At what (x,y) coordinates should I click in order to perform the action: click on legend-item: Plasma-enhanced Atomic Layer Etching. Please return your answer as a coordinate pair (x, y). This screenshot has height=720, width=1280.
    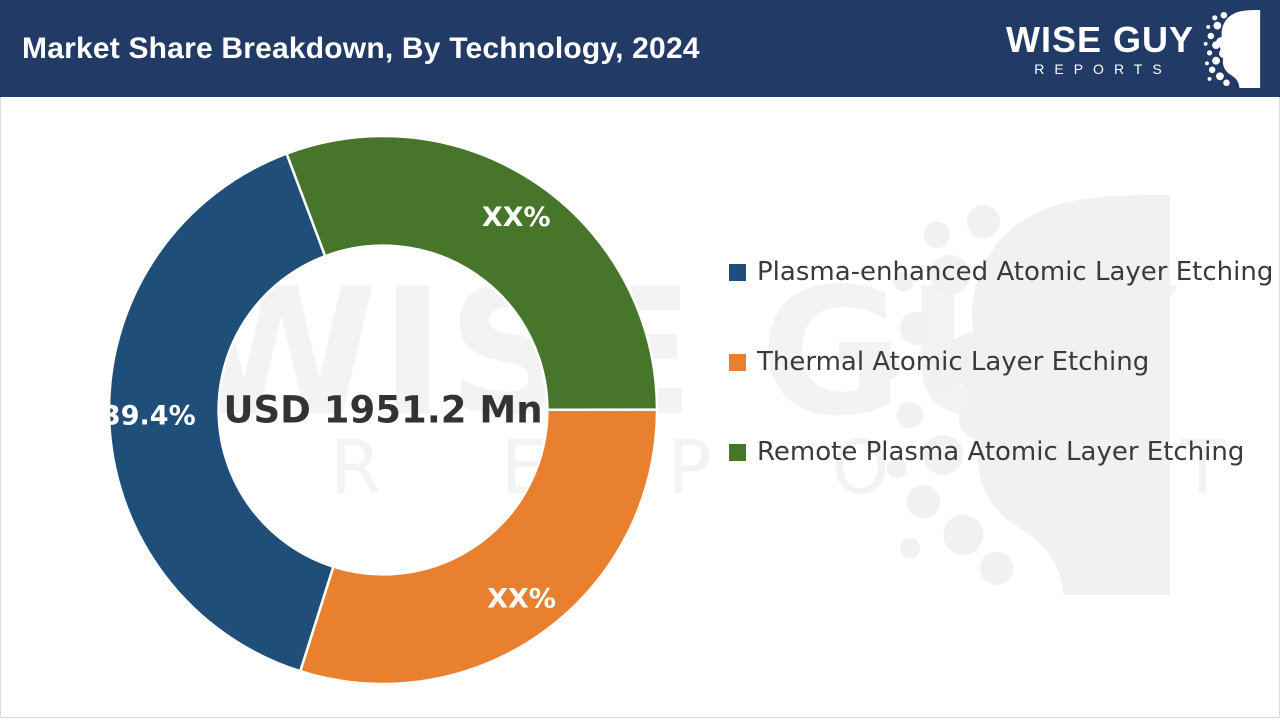
    Looking at the image, I should click on (1001, 272).